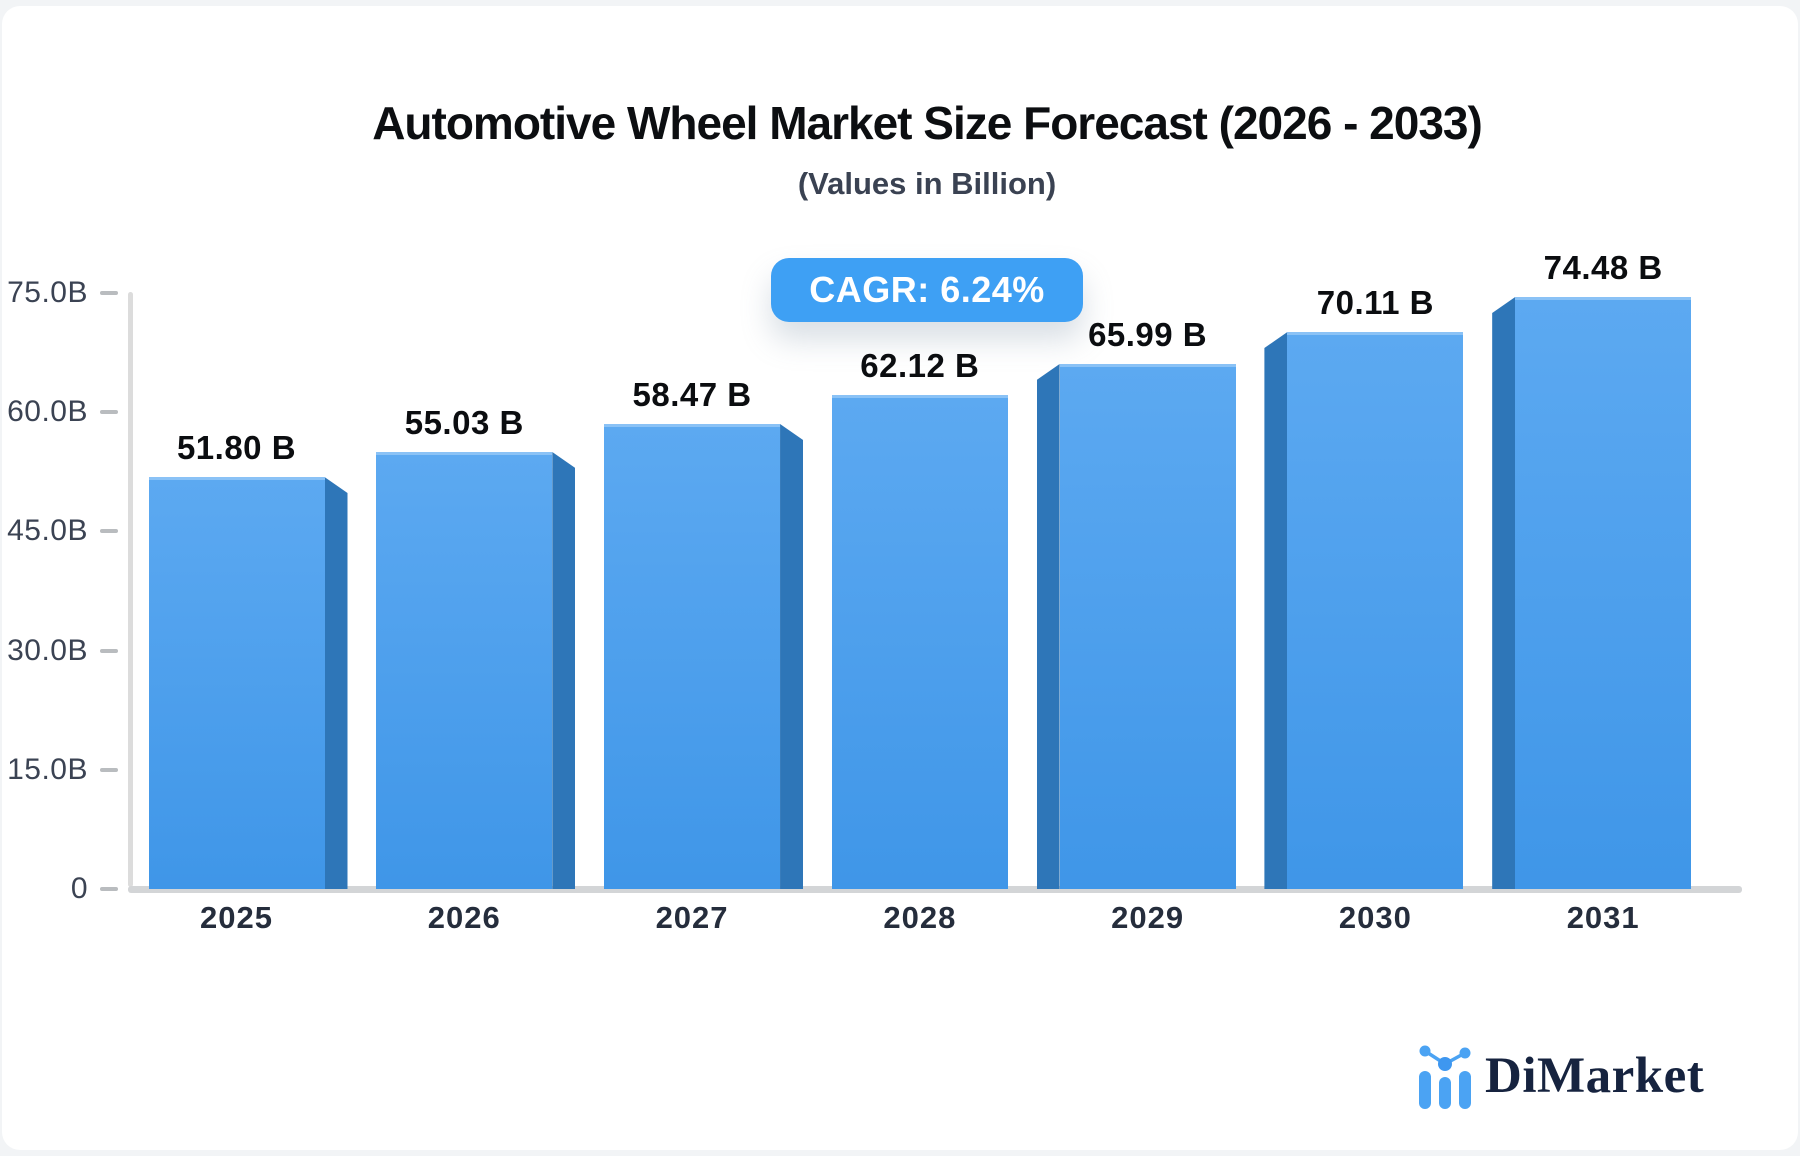  Describe the element at coordinates (1375, 302) in the screenshot. I see `bar-value-label: 70.11 B` at that location.